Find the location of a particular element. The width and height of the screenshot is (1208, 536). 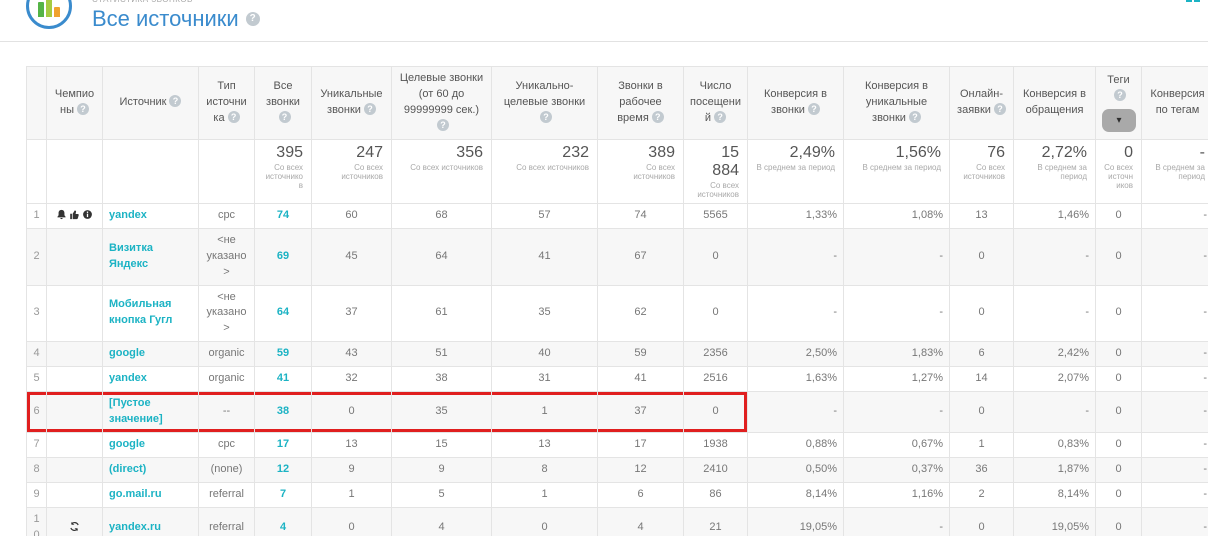

cell-type: (none) is located at coordinates (226, 470).